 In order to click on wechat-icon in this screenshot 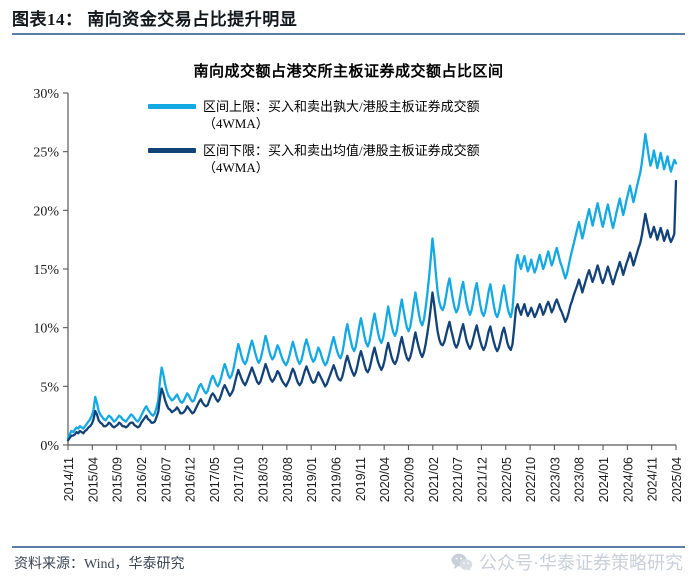, I will do `click(462, 562)`.